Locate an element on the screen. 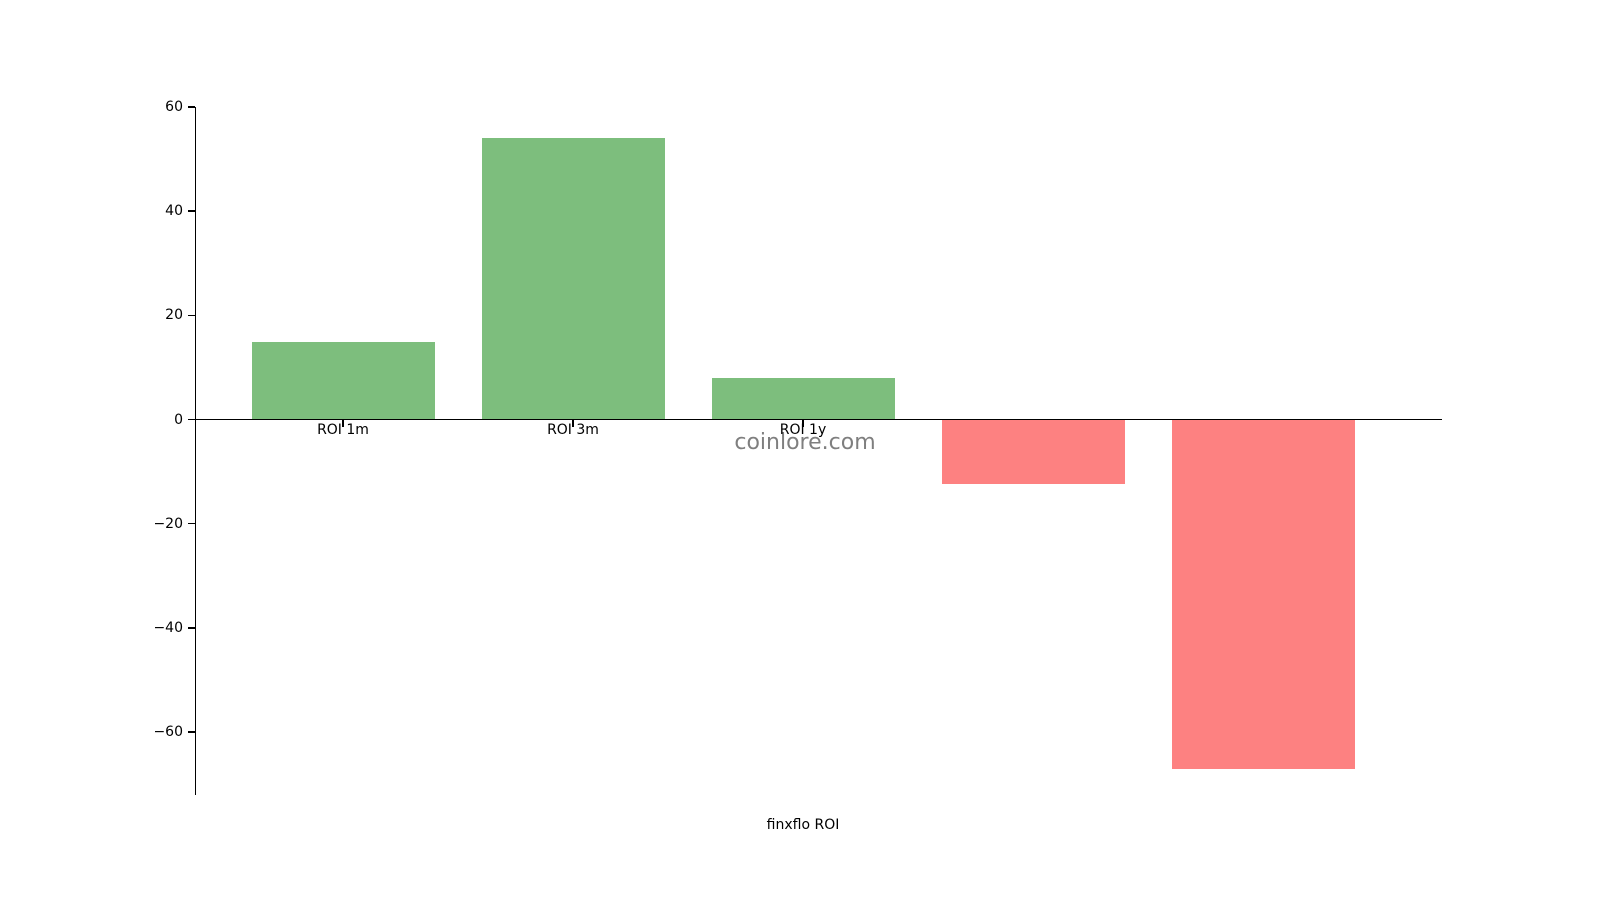  x-axis-zero-line is located at coordinates (819, 419).